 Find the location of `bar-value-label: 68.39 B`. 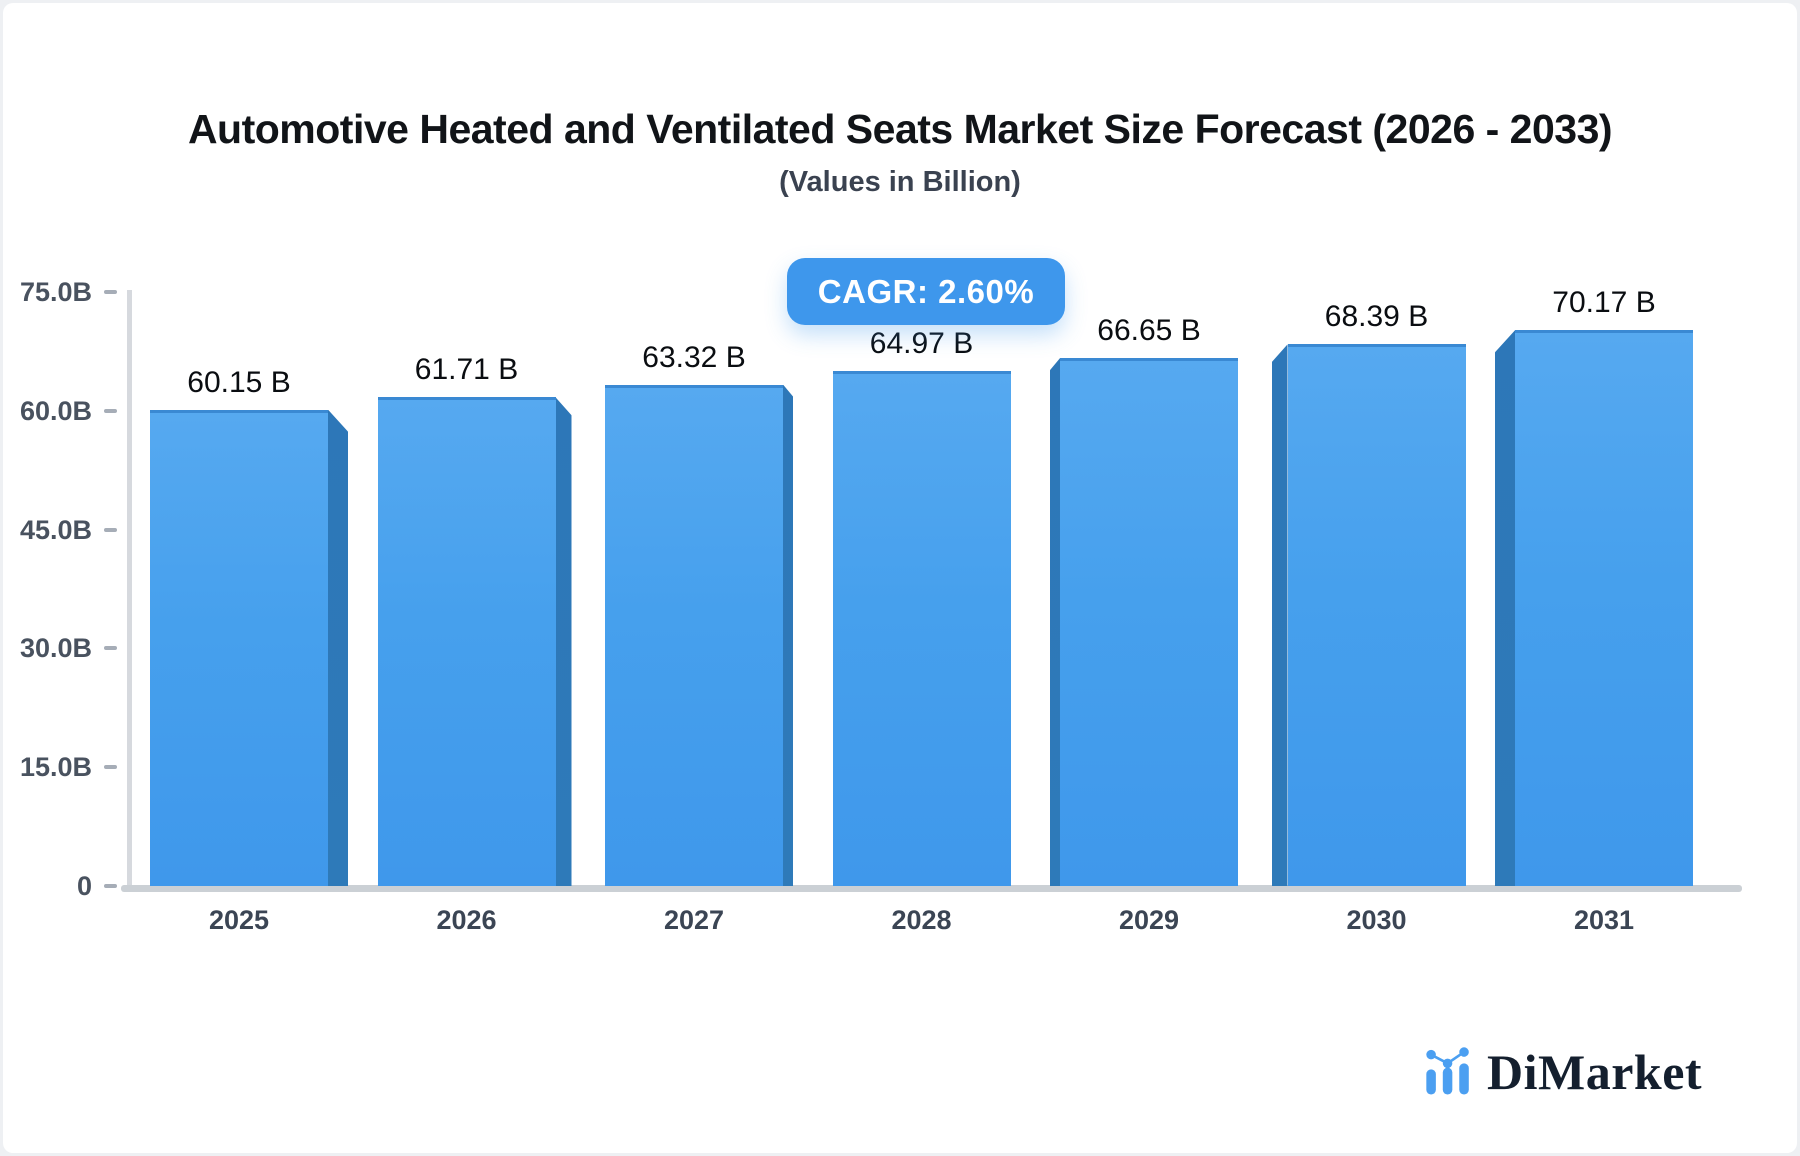

bar-value-label: 68.39 B is located at coordinates (1376, 317).